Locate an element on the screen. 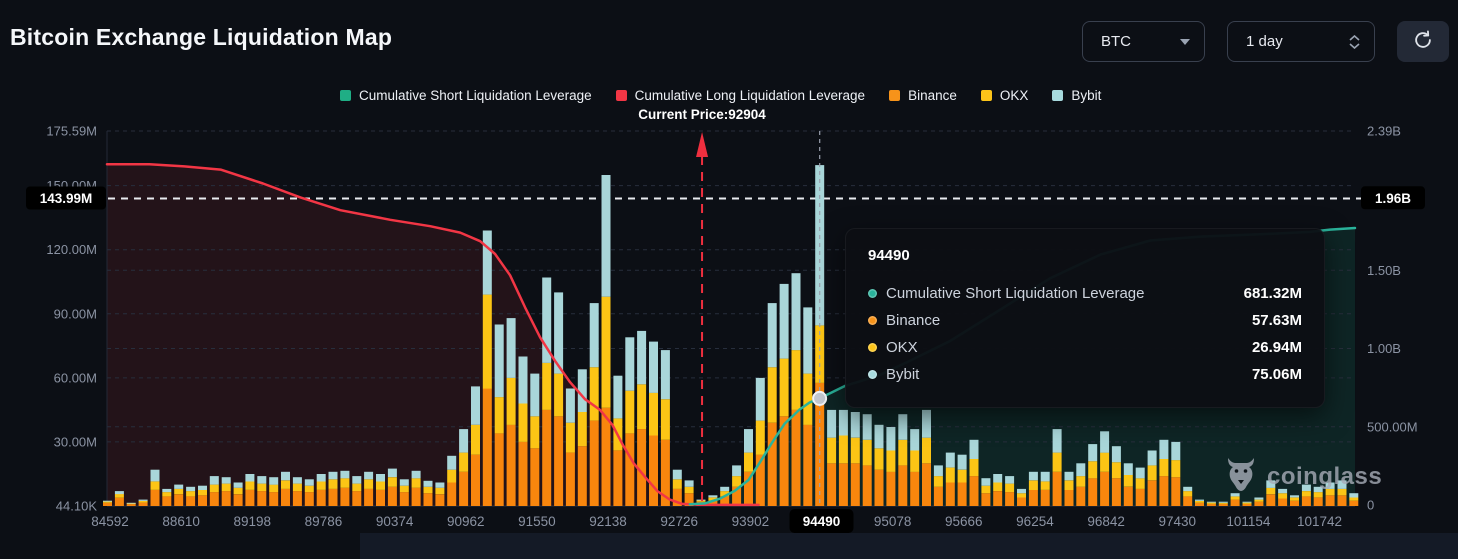 This screenshot has height=559, width=1458. legend-item-binance: Binance is located at coordinates (923, 95).